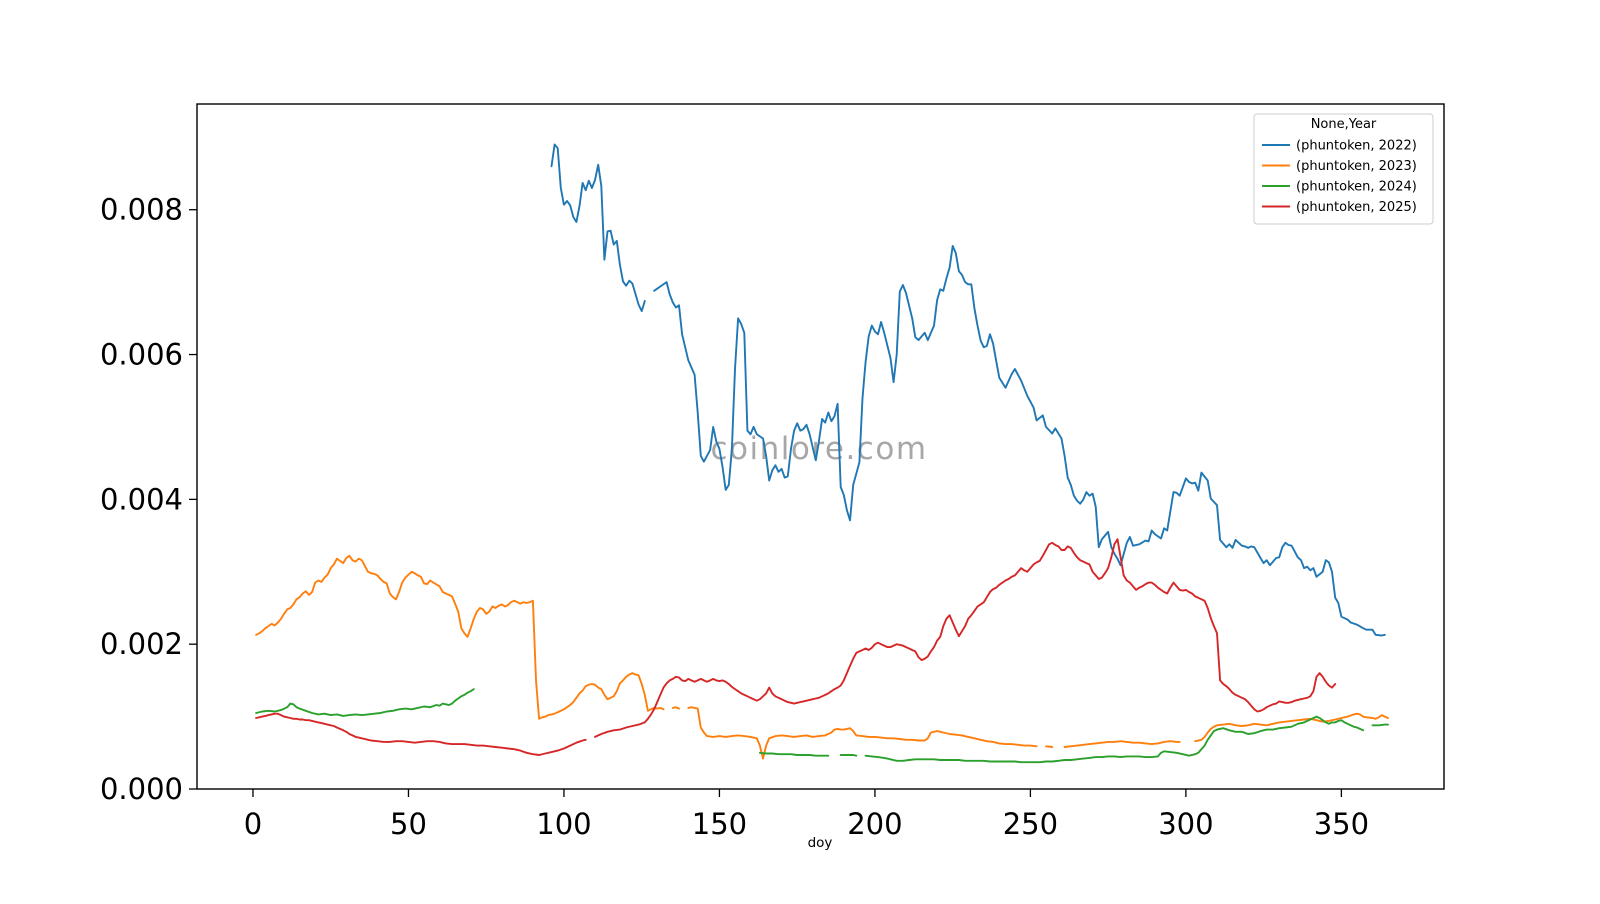 This screenshot has width=1600, height=904. What do you see at coordinates (874, 824) in the screenshot?
I see `x-tick-label: 200` at bounding box center [874, 824].